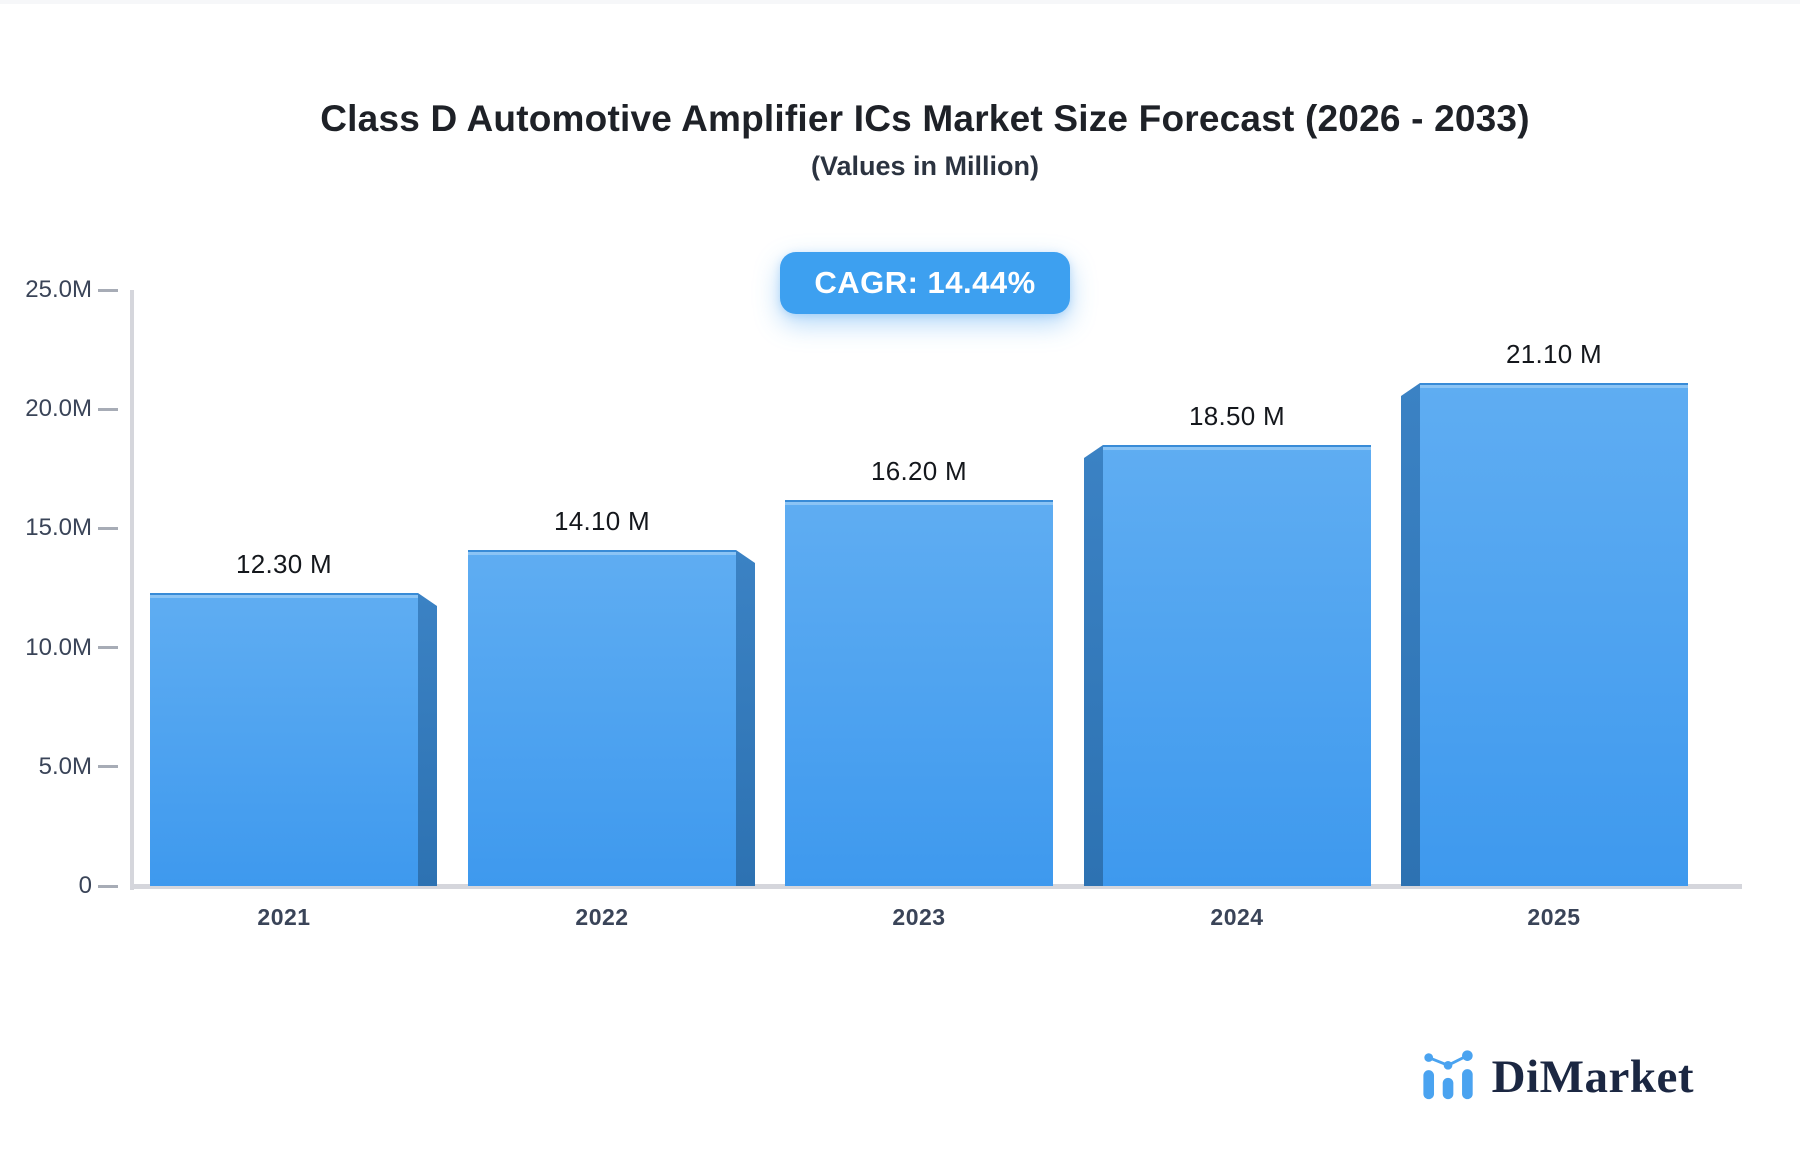  Describe the element at coordinates (919, 471) in the screenshot. I see `bar-value-label-2023: 16.20 M` at that location.